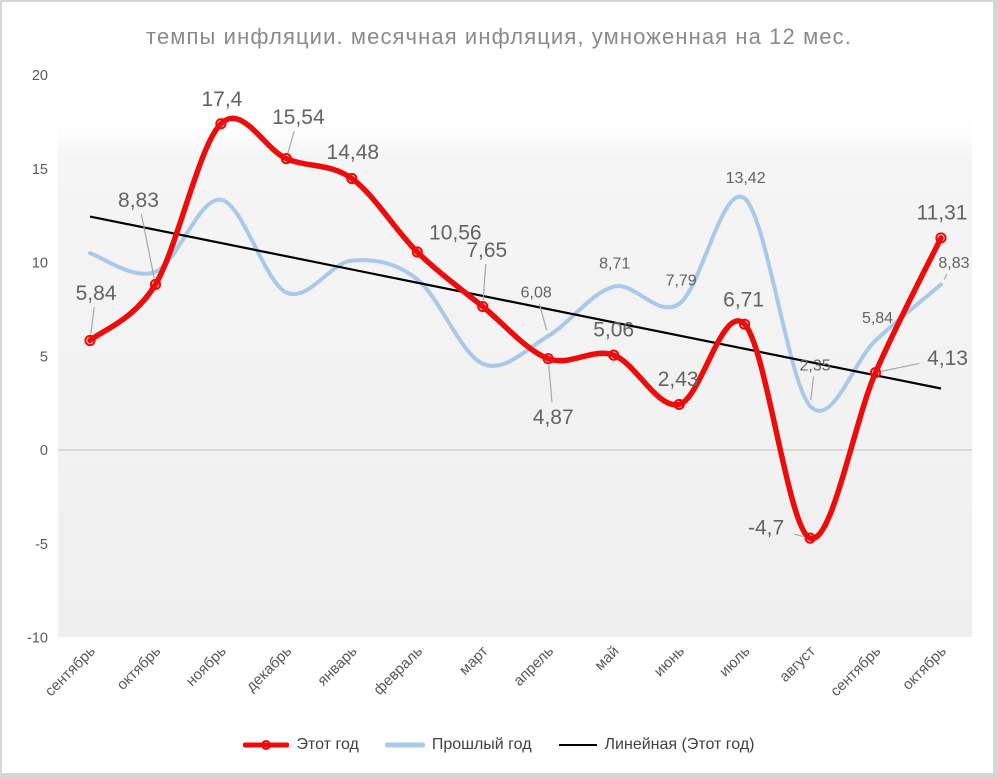  I want to click on data-label: 4,87, so click(553, 417).